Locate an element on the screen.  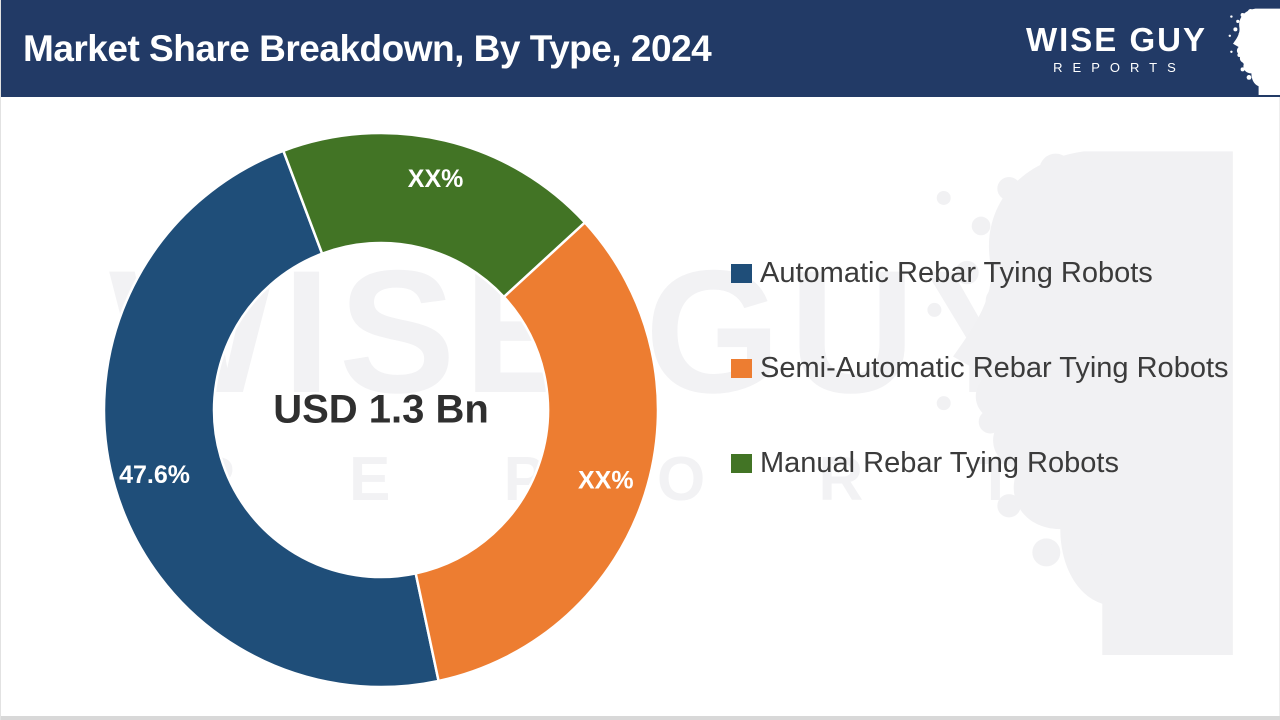
legend-swatch-manual is located at coordinates (741, 463).